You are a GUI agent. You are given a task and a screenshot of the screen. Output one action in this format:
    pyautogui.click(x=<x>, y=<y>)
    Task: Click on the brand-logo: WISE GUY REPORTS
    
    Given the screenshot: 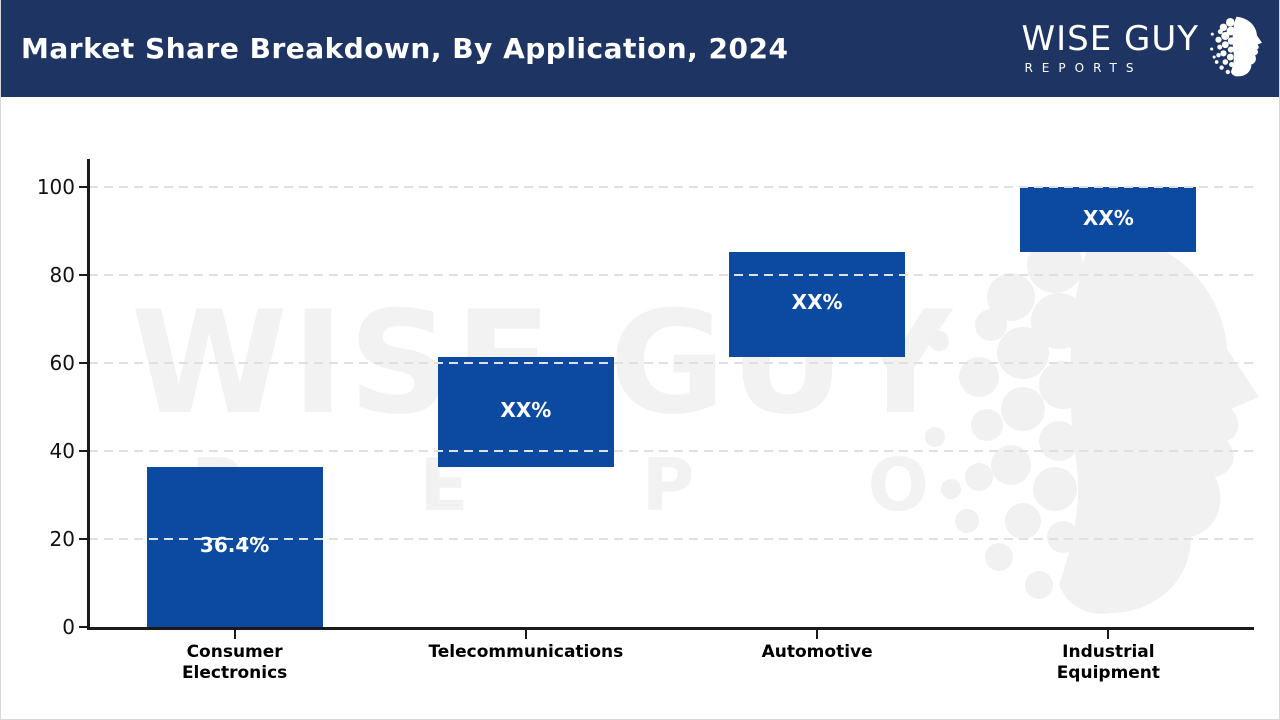 What is the action you would take?
    pyautogui.click(x=1143, y=49)
    